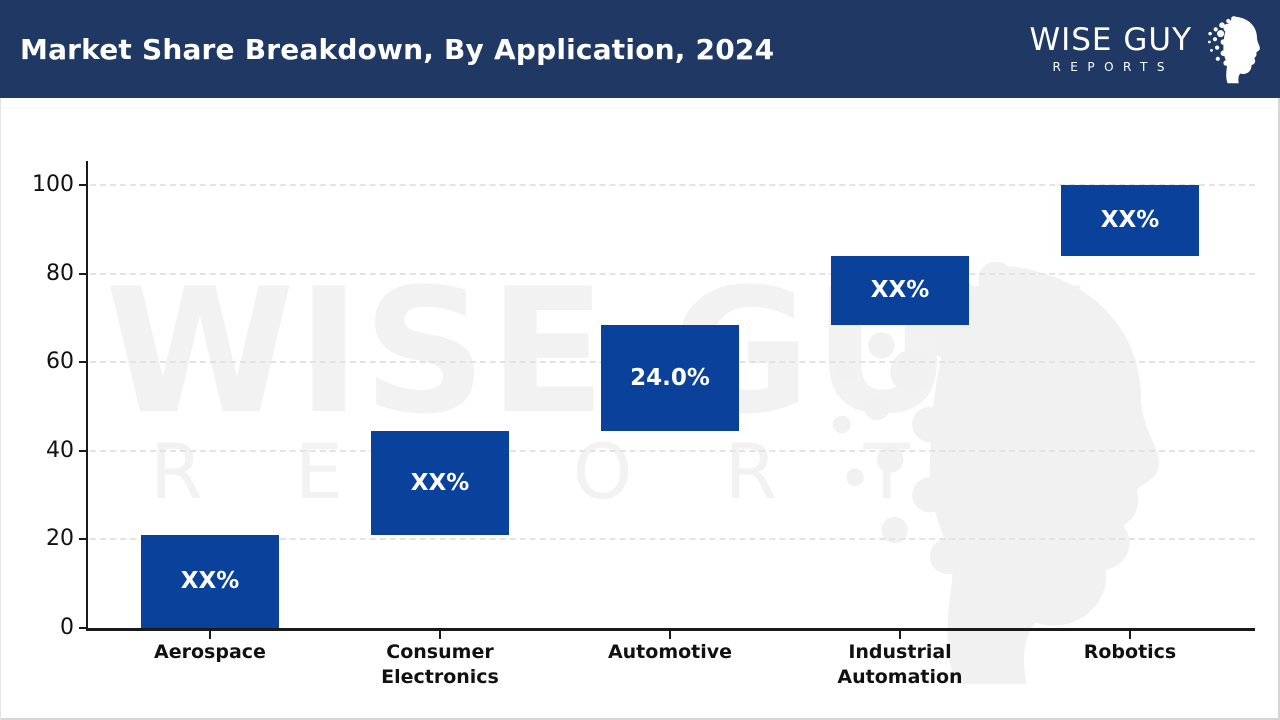 This screenshot has width=1280, height=720. What do you see at coordinates (900, 664) in the screenshot?
I see `x-tick-label: Industrial Automation` at bounding box center [900, 664].